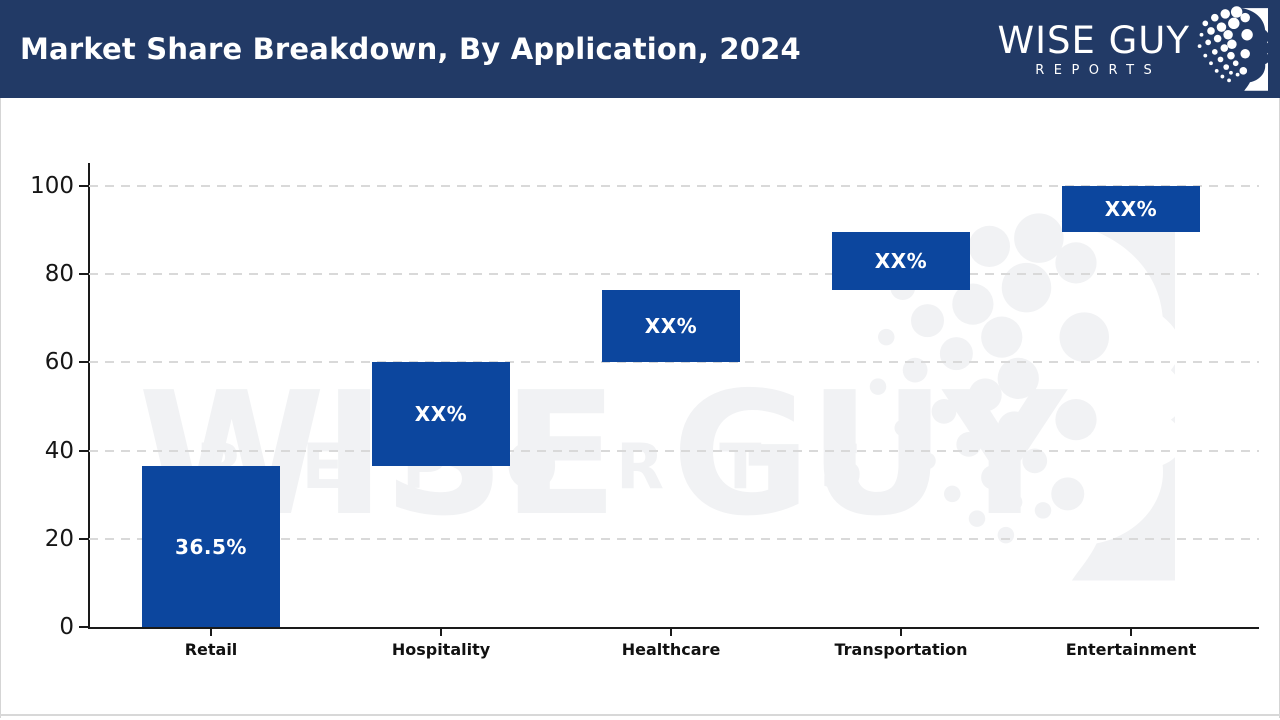 This screenshot has height=720, width=1280. I want to click on x-category-label: Entertainment, so click(1131, 649).